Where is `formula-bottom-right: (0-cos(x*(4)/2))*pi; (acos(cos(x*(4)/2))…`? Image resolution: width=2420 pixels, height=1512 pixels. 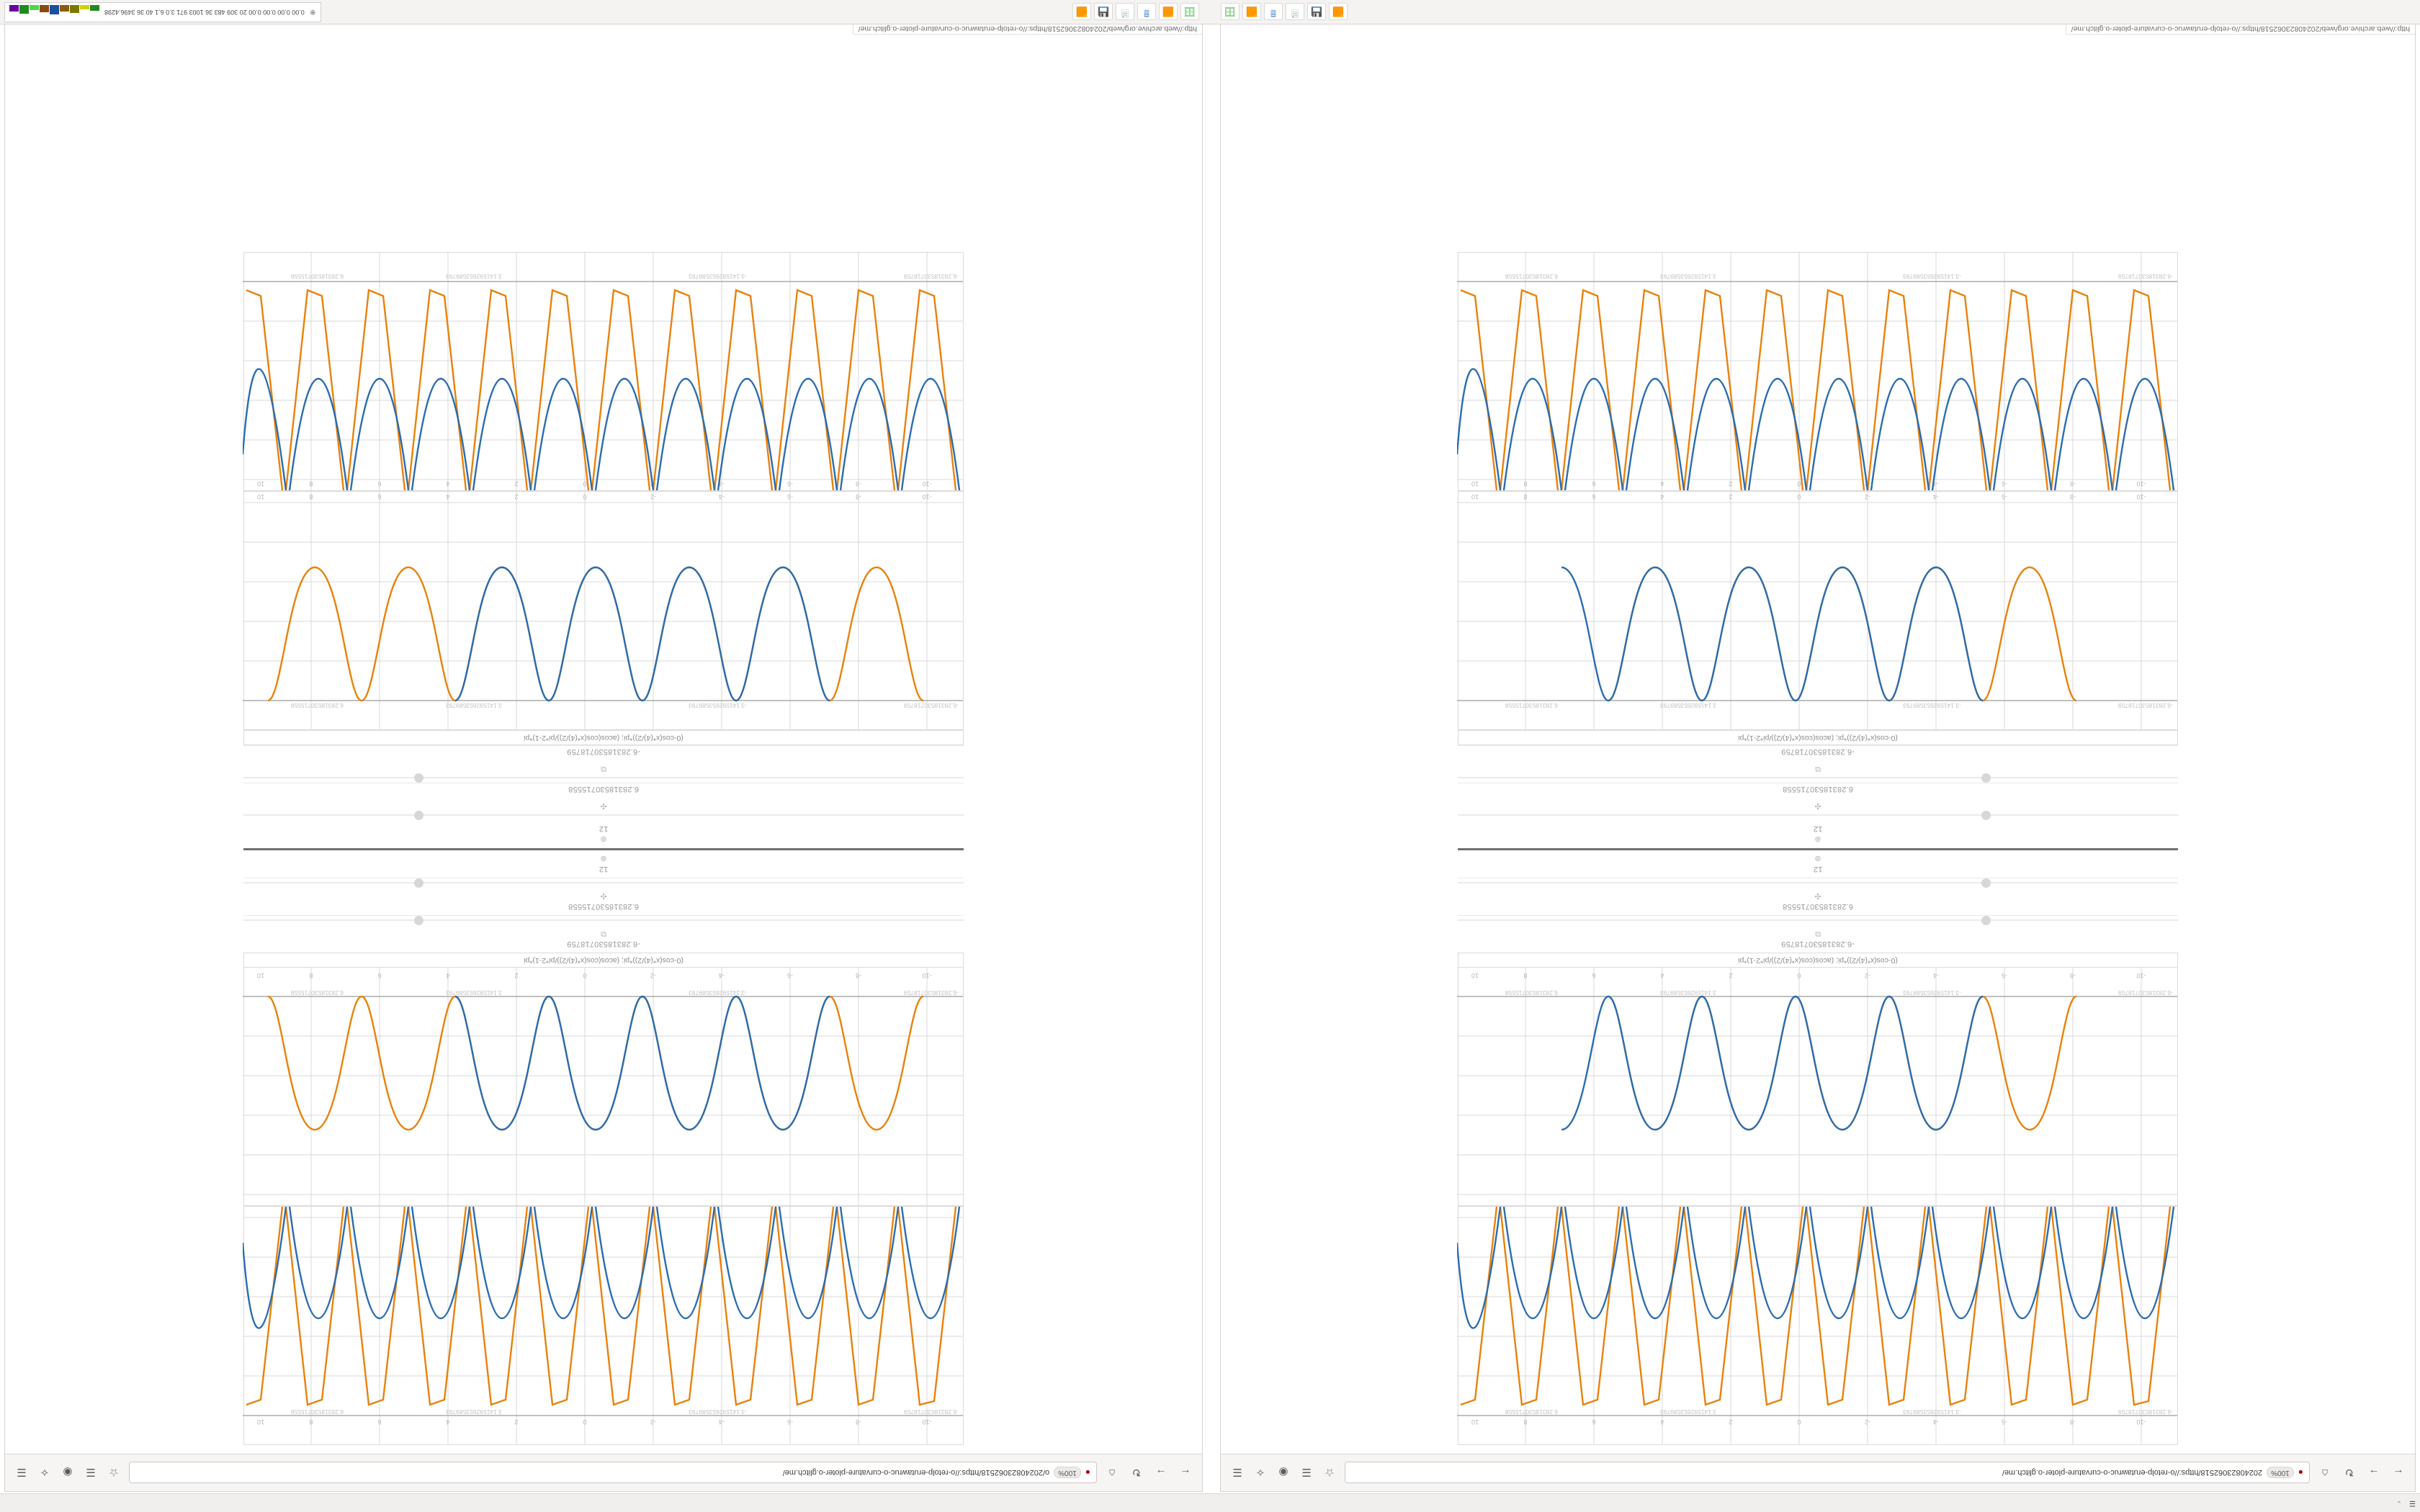 formula-bottom-right: (0-cos(x*(4)/2))*pi; (acos(cos(x*(4)/2))… is located at coordinates (603, 737).